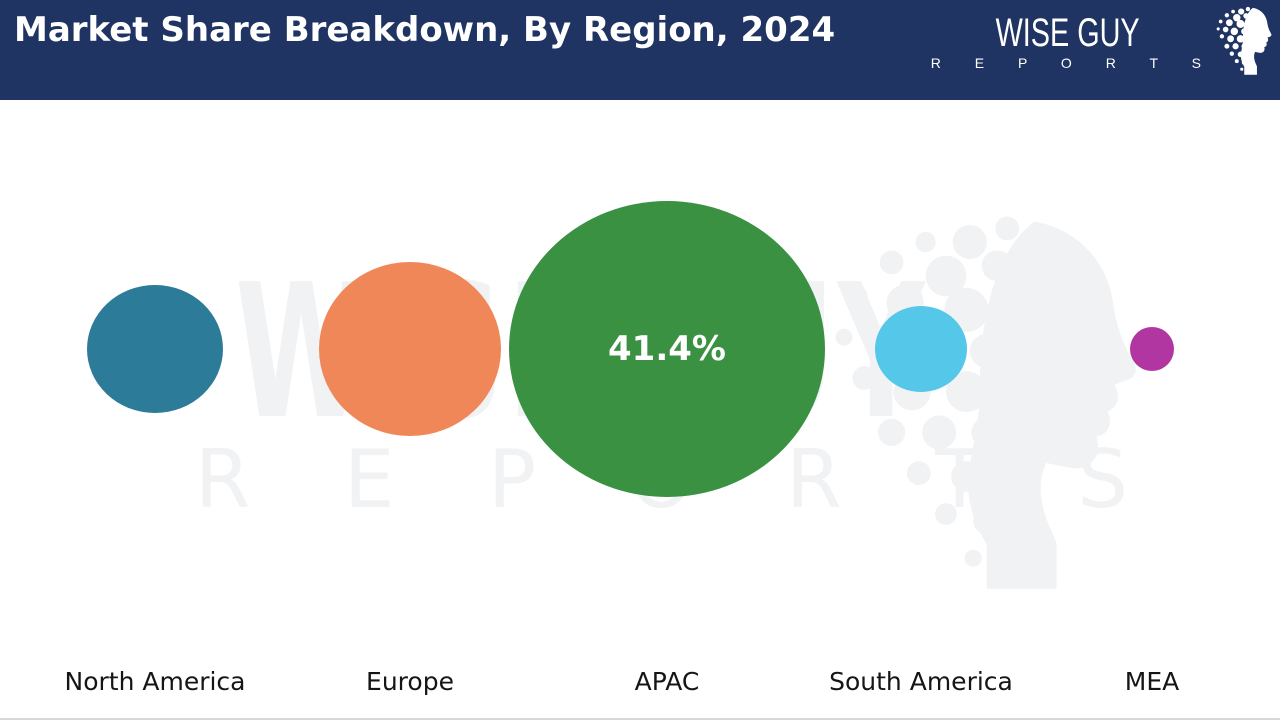  I want to click on bubble-north-america, so click(155, 349).